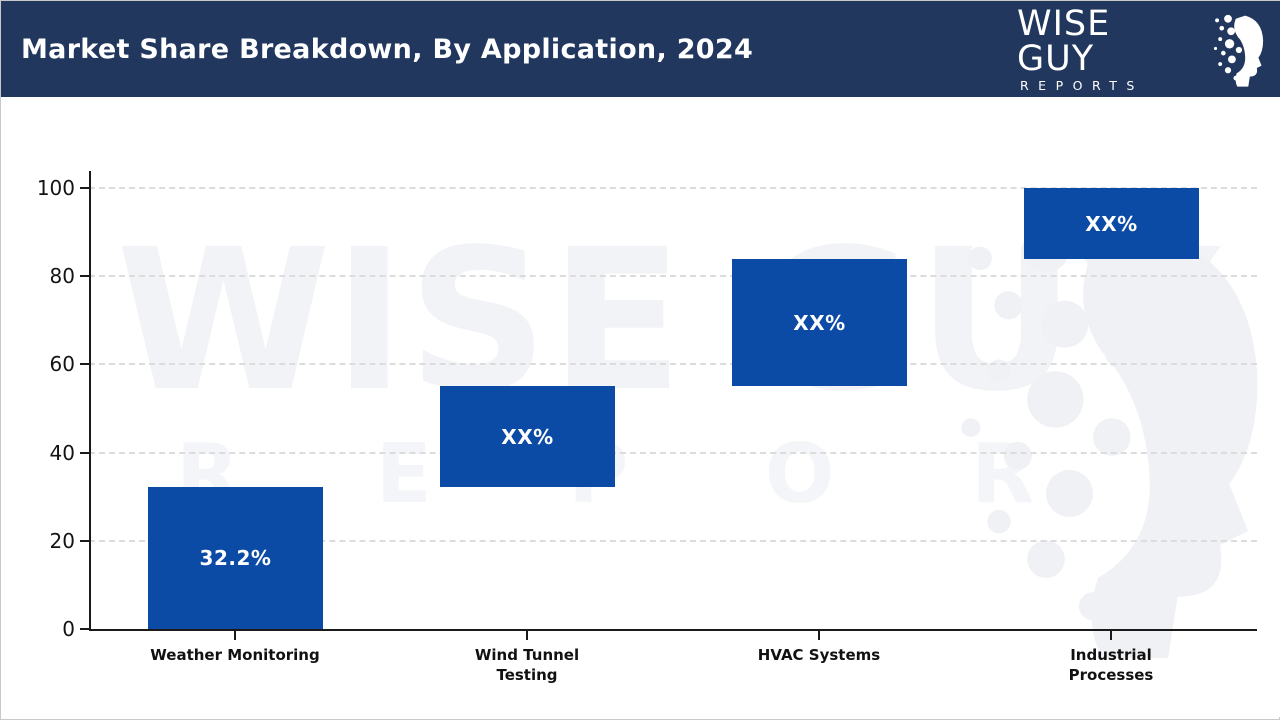  I want to click on y-axis-tick-label: 80, so click(62, 276).